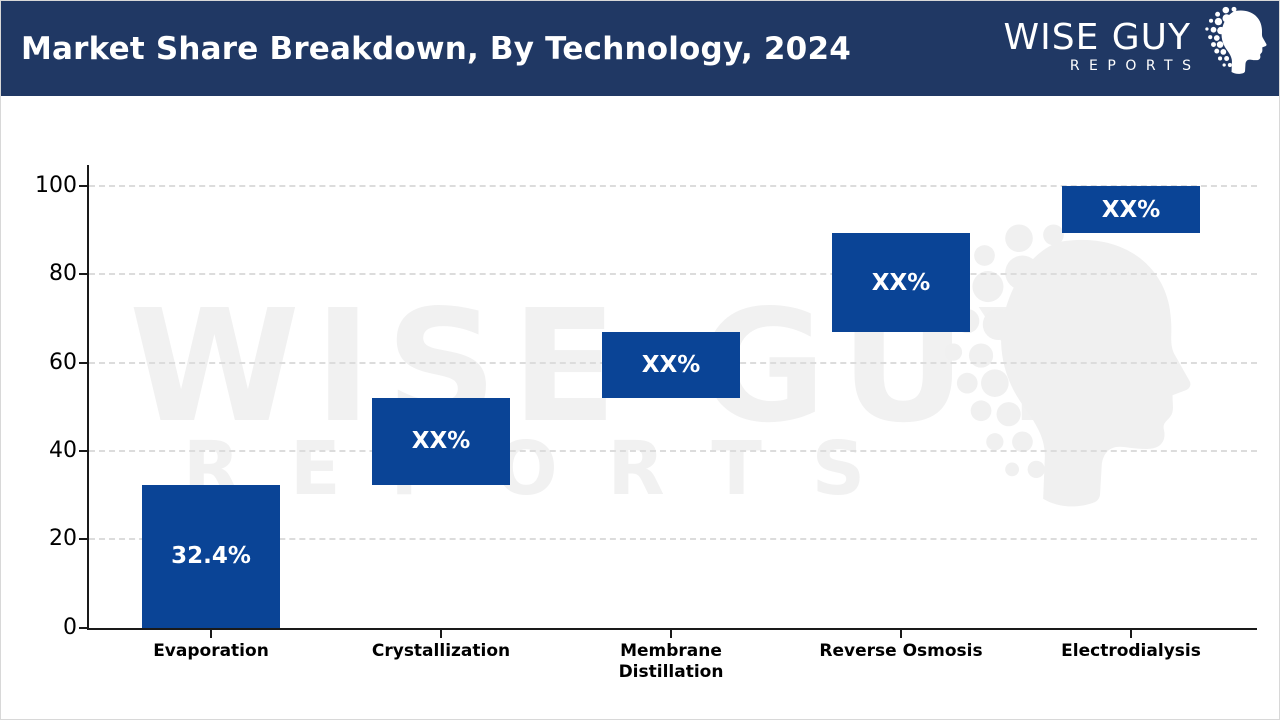 The image size is (1280, 720). Describe the element at coordinates (211, 650) in the screenshot. I see `x-tick-label: Evaporation` at that location.